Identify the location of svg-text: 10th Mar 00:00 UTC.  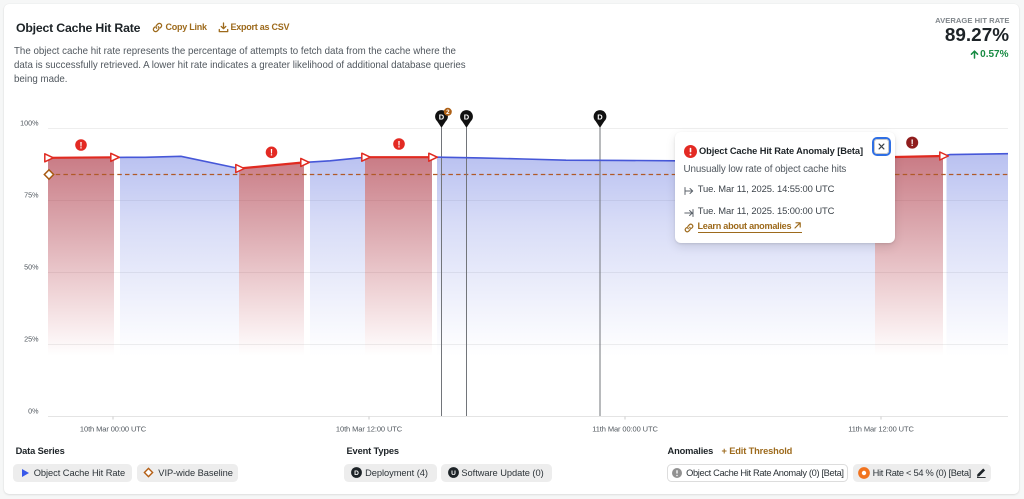
(113, 429).